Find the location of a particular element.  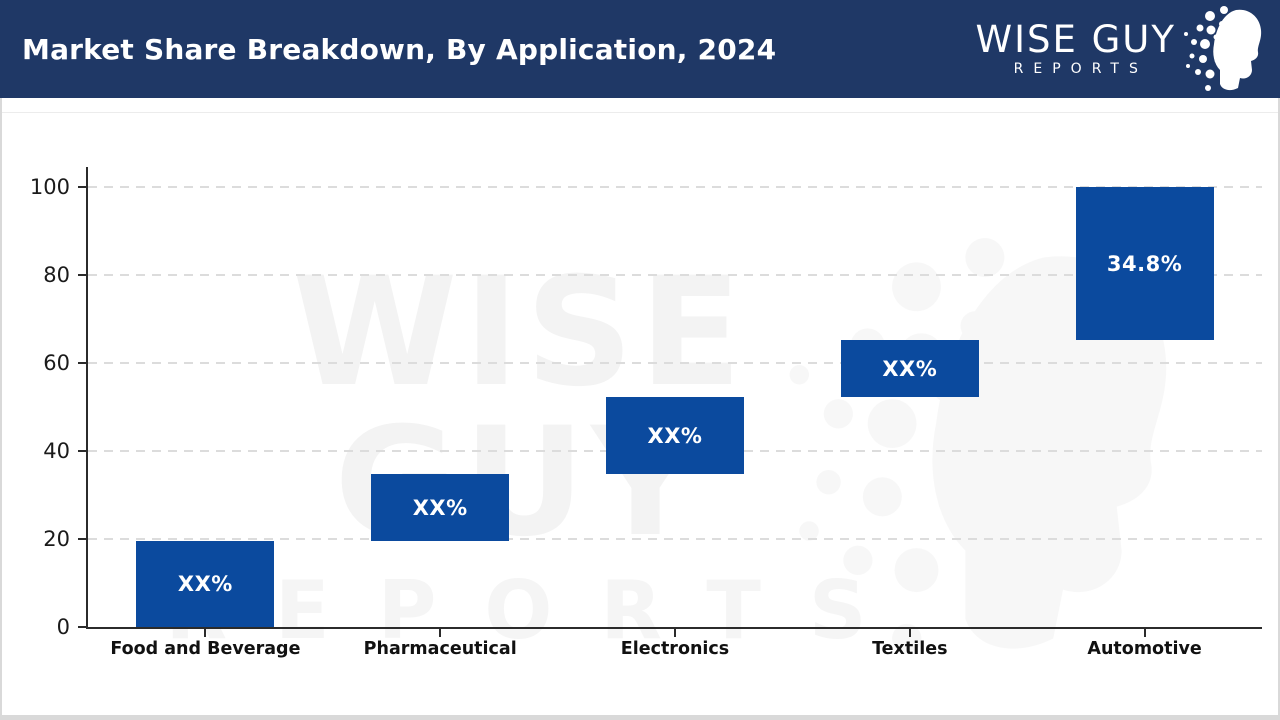

category-column-4: XX% Textiles is located at coordinates (909, 423).